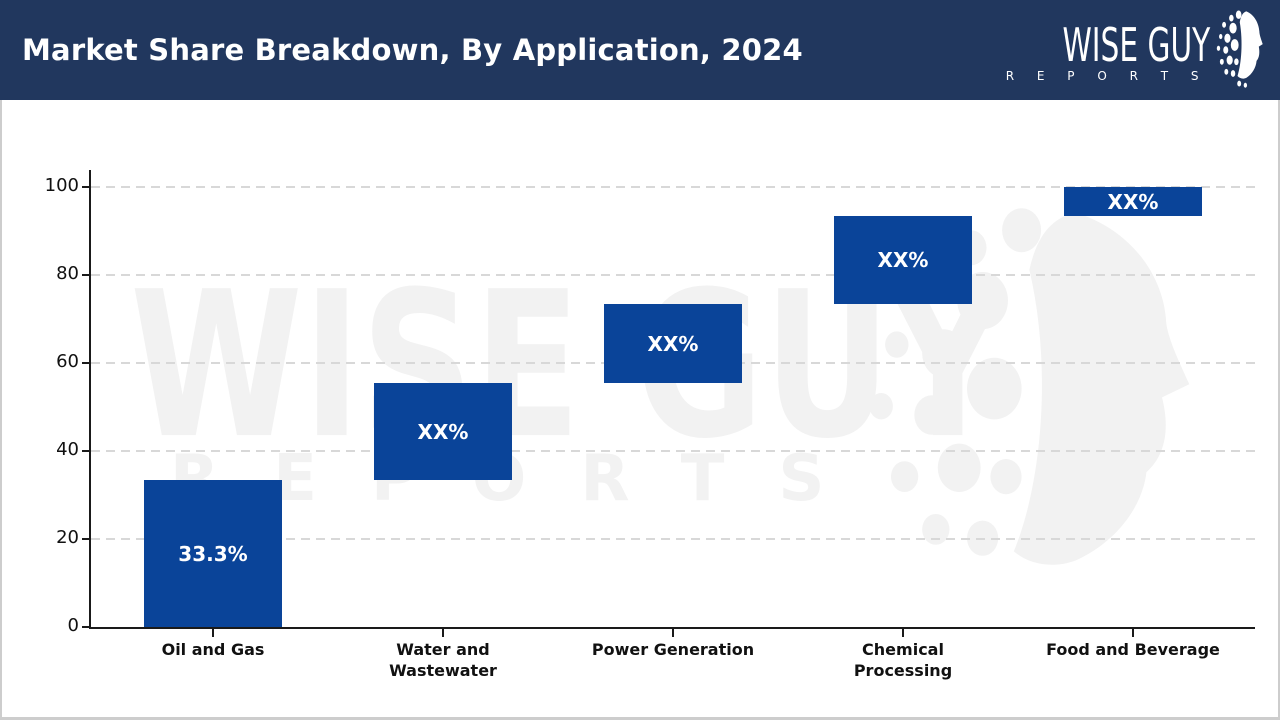 This screenshot has width=1280, height=720. What do you see at coordinates (1106, 76) in the screenshot?
I see `logo-reports-label: R E P O R T S` at bounding box center [1106, 76].